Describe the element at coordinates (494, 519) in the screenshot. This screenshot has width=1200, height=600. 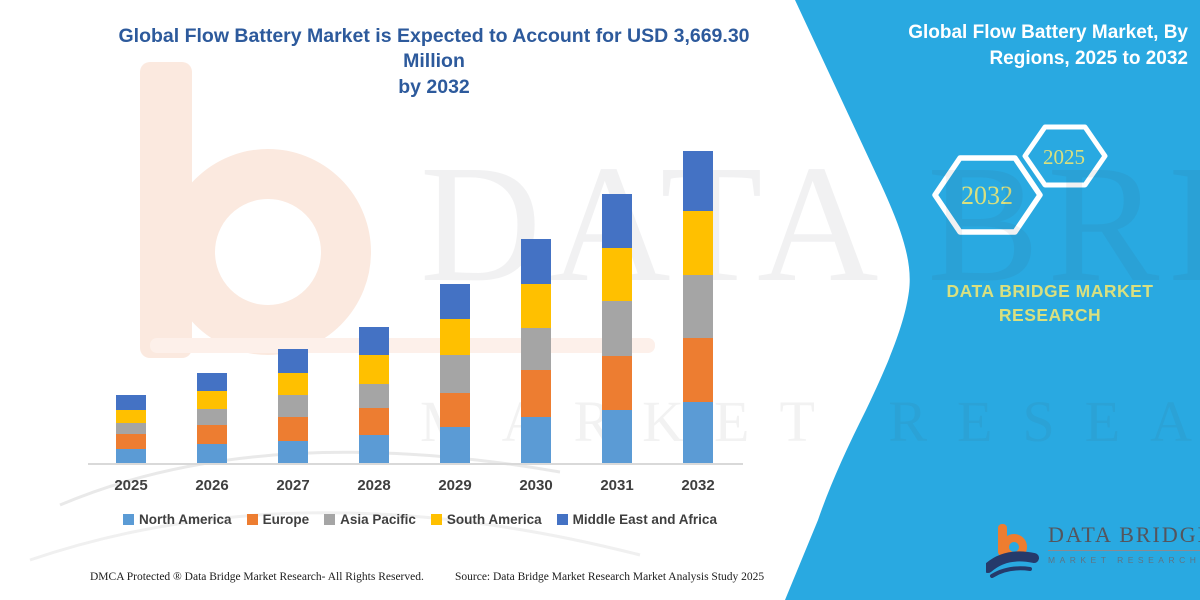
I see `legend-label: South America` at that location.